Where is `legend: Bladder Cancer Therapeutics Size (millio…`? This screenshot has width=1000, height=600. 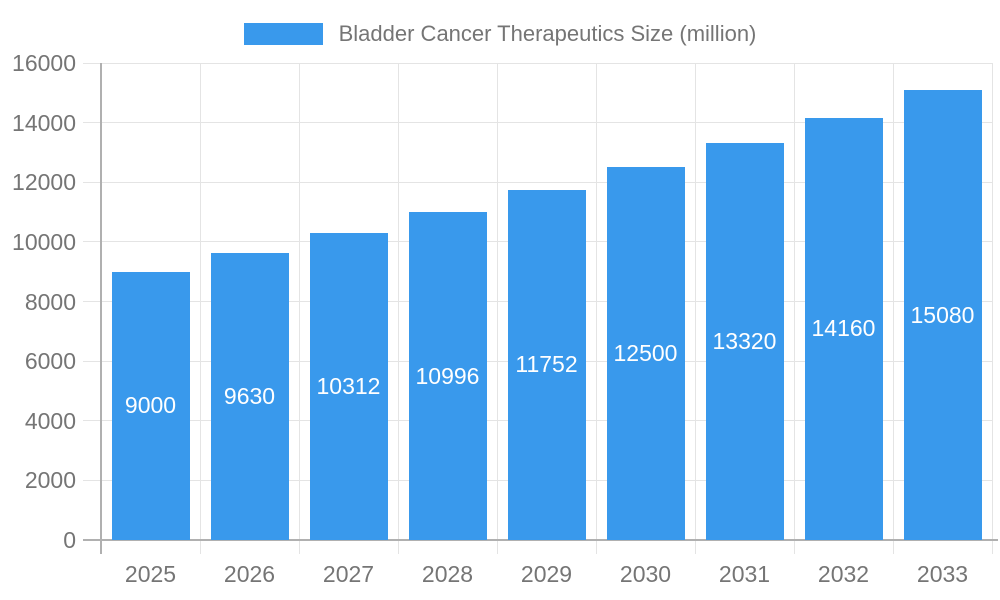
legend: Bladder Cancer Therapeutics Size (millio… is located at coordinates (500, 34).